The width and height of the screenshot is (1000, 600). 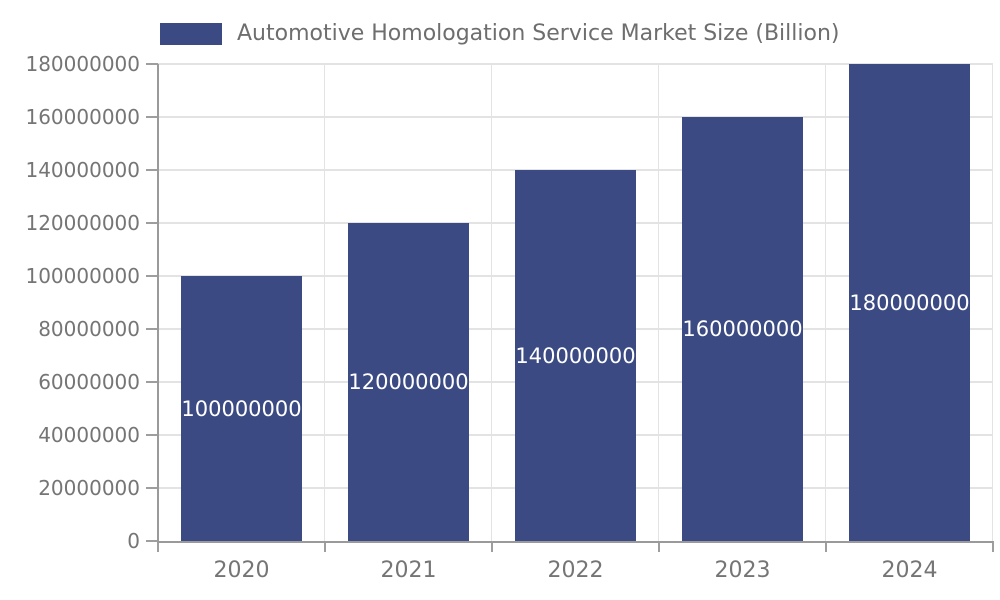 I want to click on bar-value-label: 100000000, so click(x=241, y=408).